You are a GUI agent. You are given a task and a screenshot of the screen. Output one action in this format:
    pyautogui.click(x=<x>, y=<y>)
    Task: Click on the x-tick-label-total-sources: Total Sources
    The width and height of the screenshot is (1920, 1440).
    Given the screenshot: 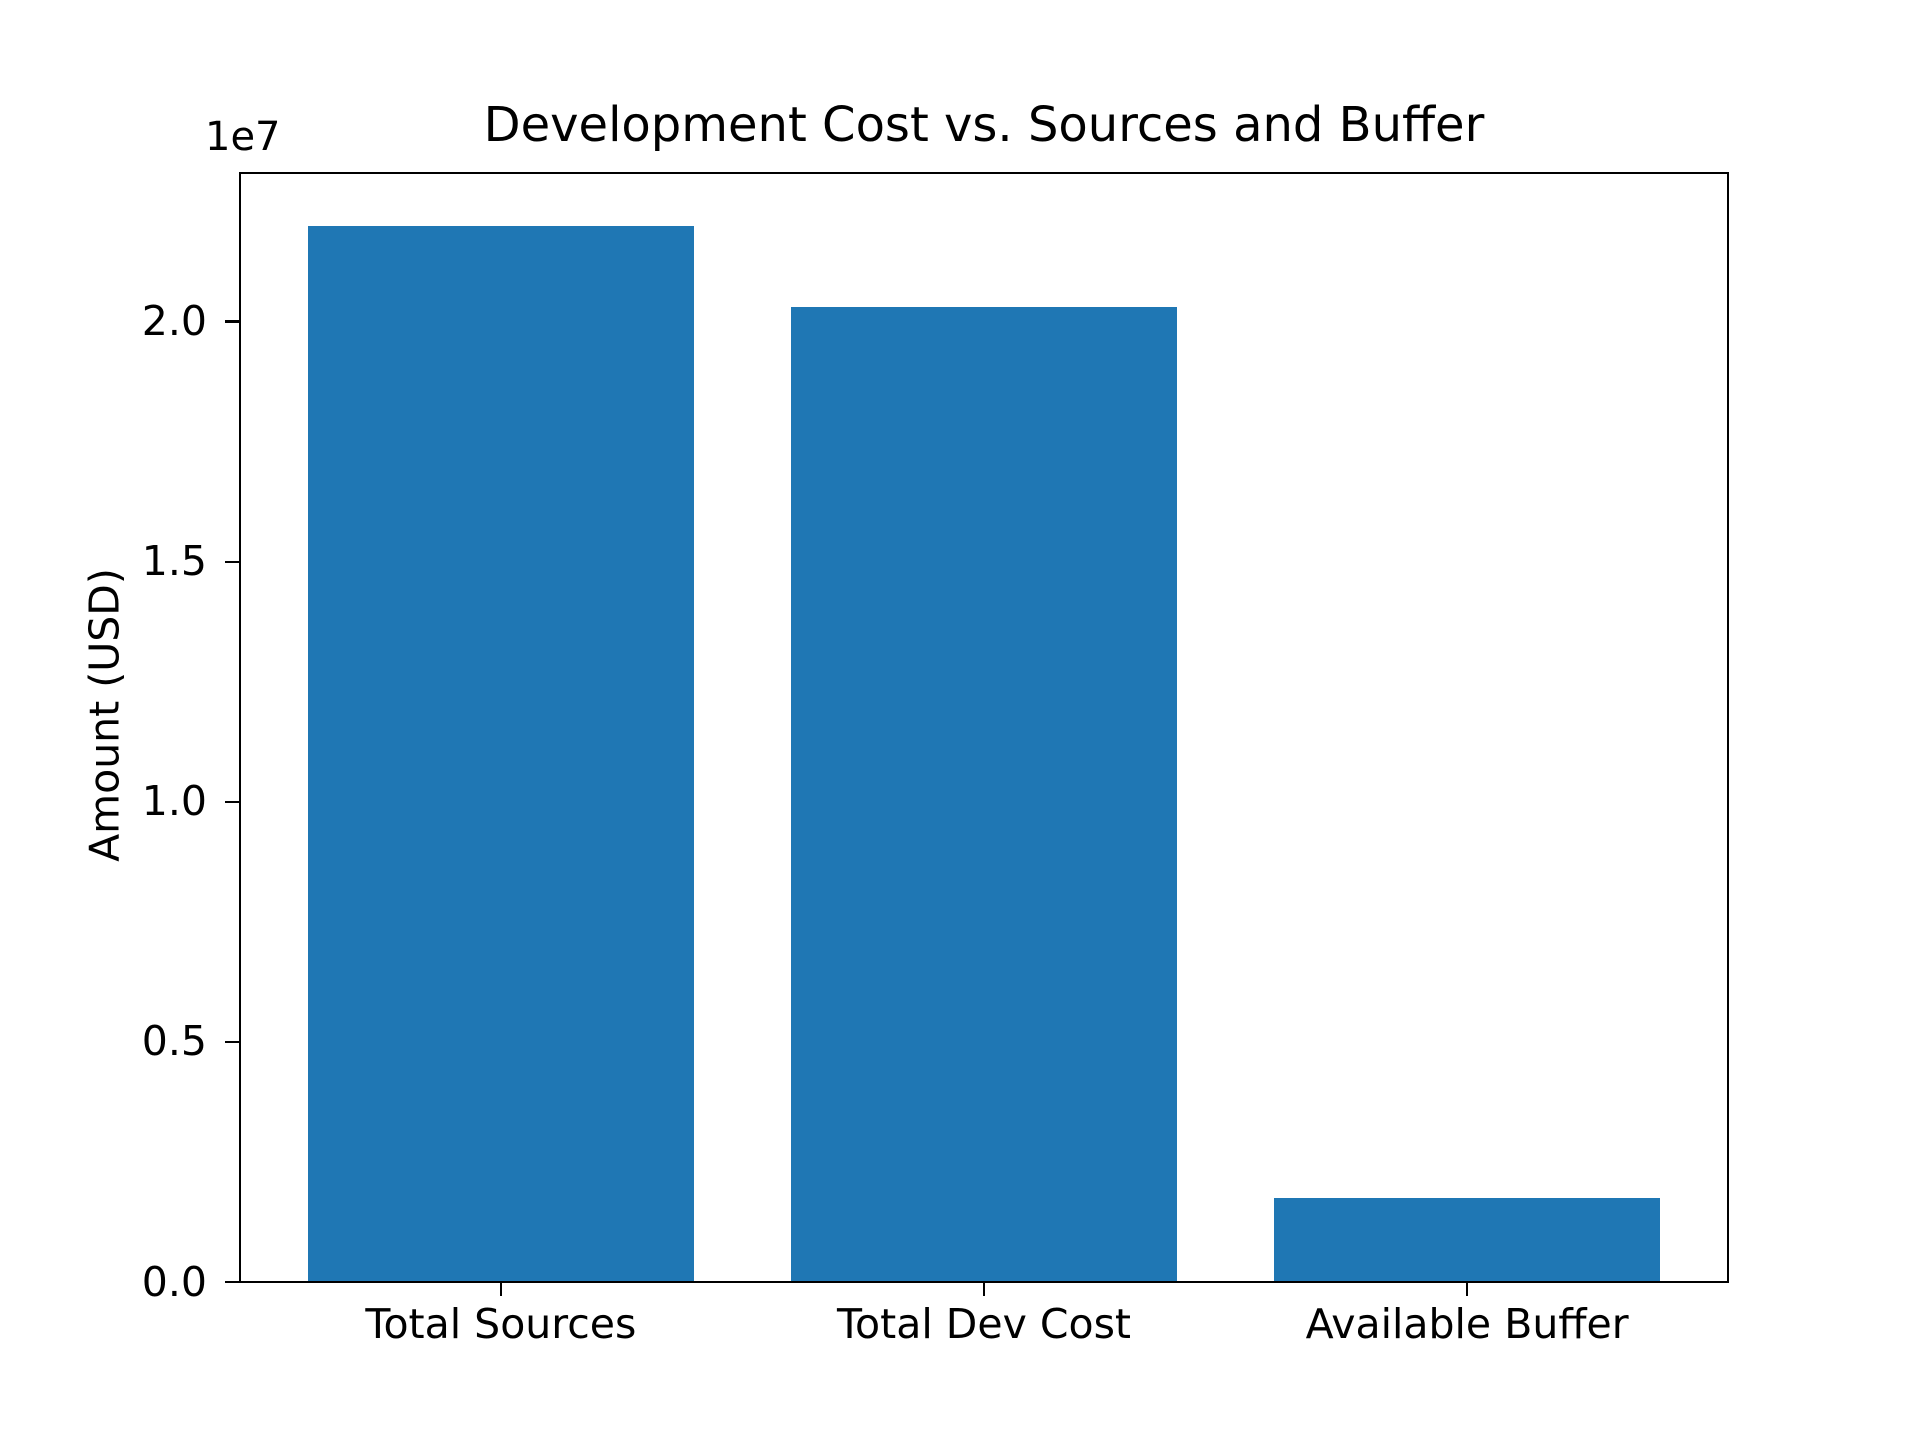 What is the action you would take?
    pyautogui.click(x=501, y=1324)
    